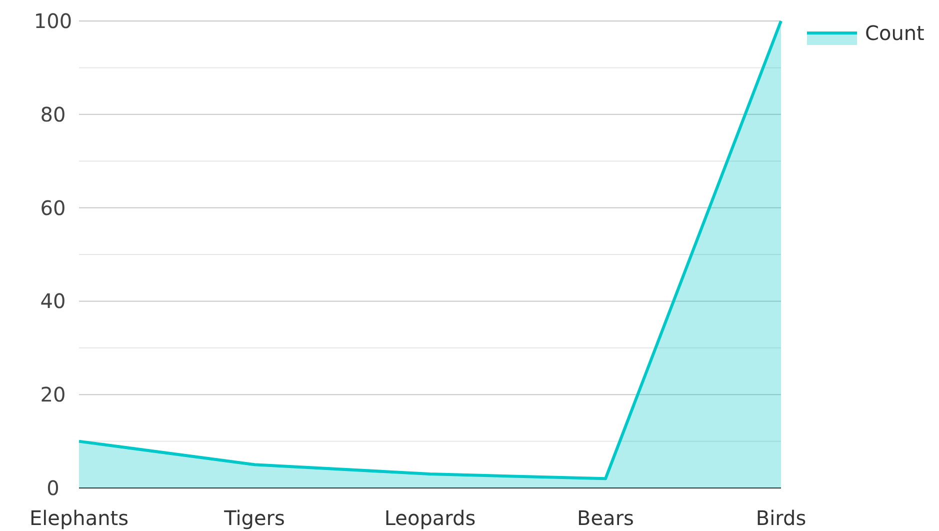 The image size is (939, 531). Describe the element at coordinates (79, 518) in the screenshot. I see `x-tick-label: Elephants` at that location.